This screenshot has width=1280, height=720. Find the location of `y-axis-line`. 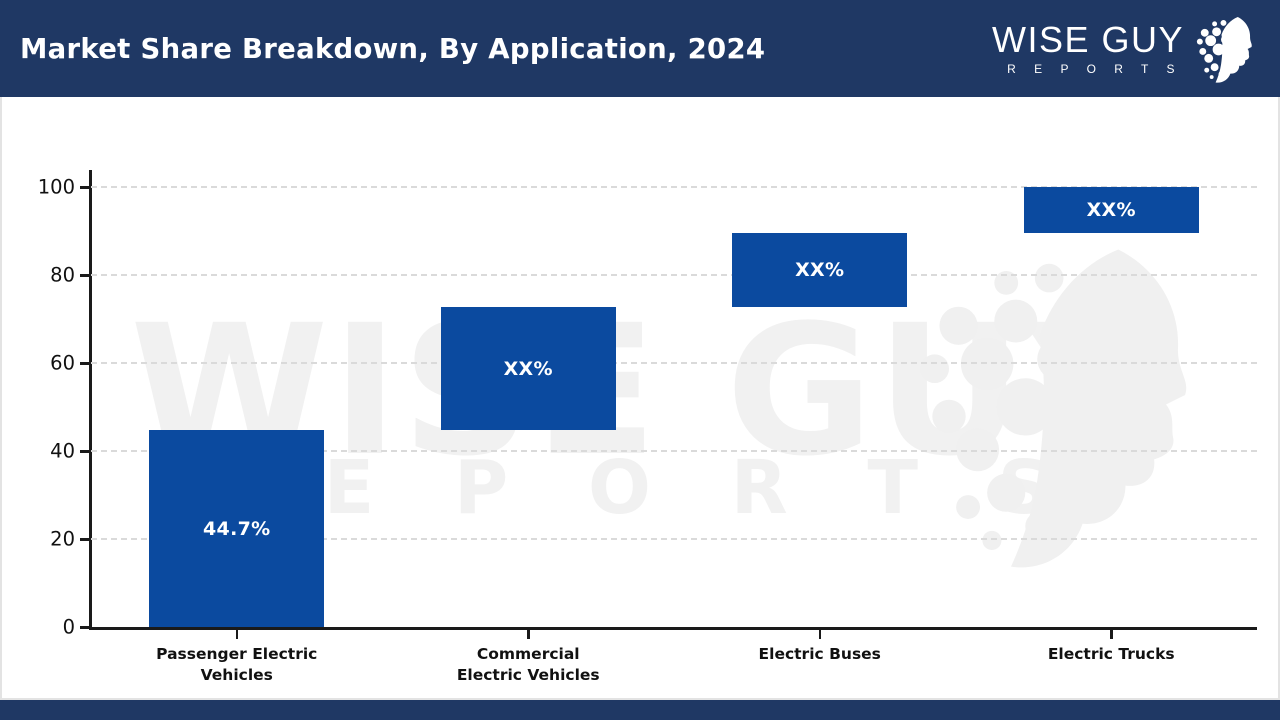

y-axis-line is located at coordinates (90, 400).